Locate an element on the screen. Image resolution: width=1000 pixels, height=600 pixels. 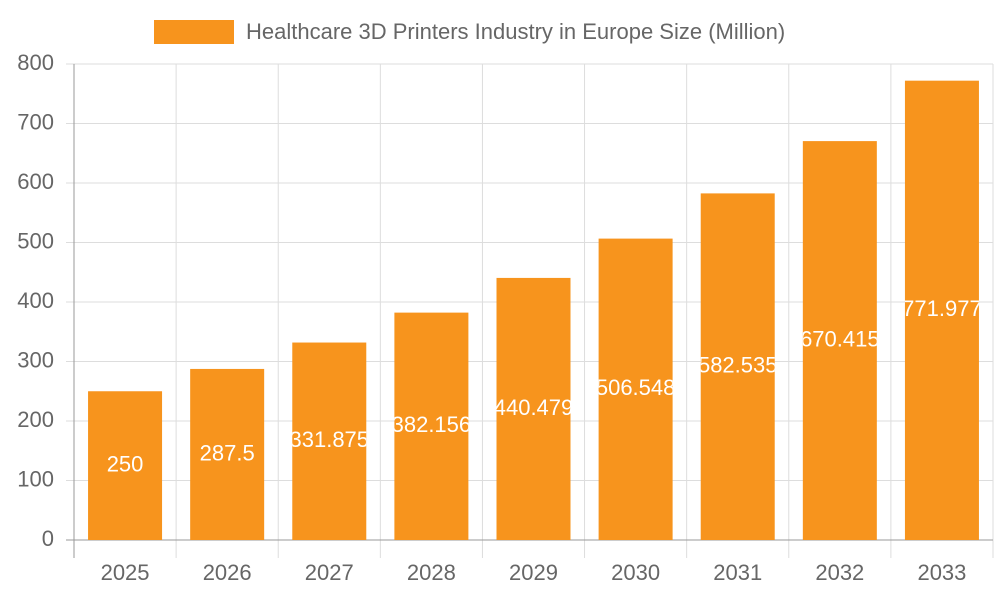
x-tick-label: 2025 is located at coordinates (125, 572).